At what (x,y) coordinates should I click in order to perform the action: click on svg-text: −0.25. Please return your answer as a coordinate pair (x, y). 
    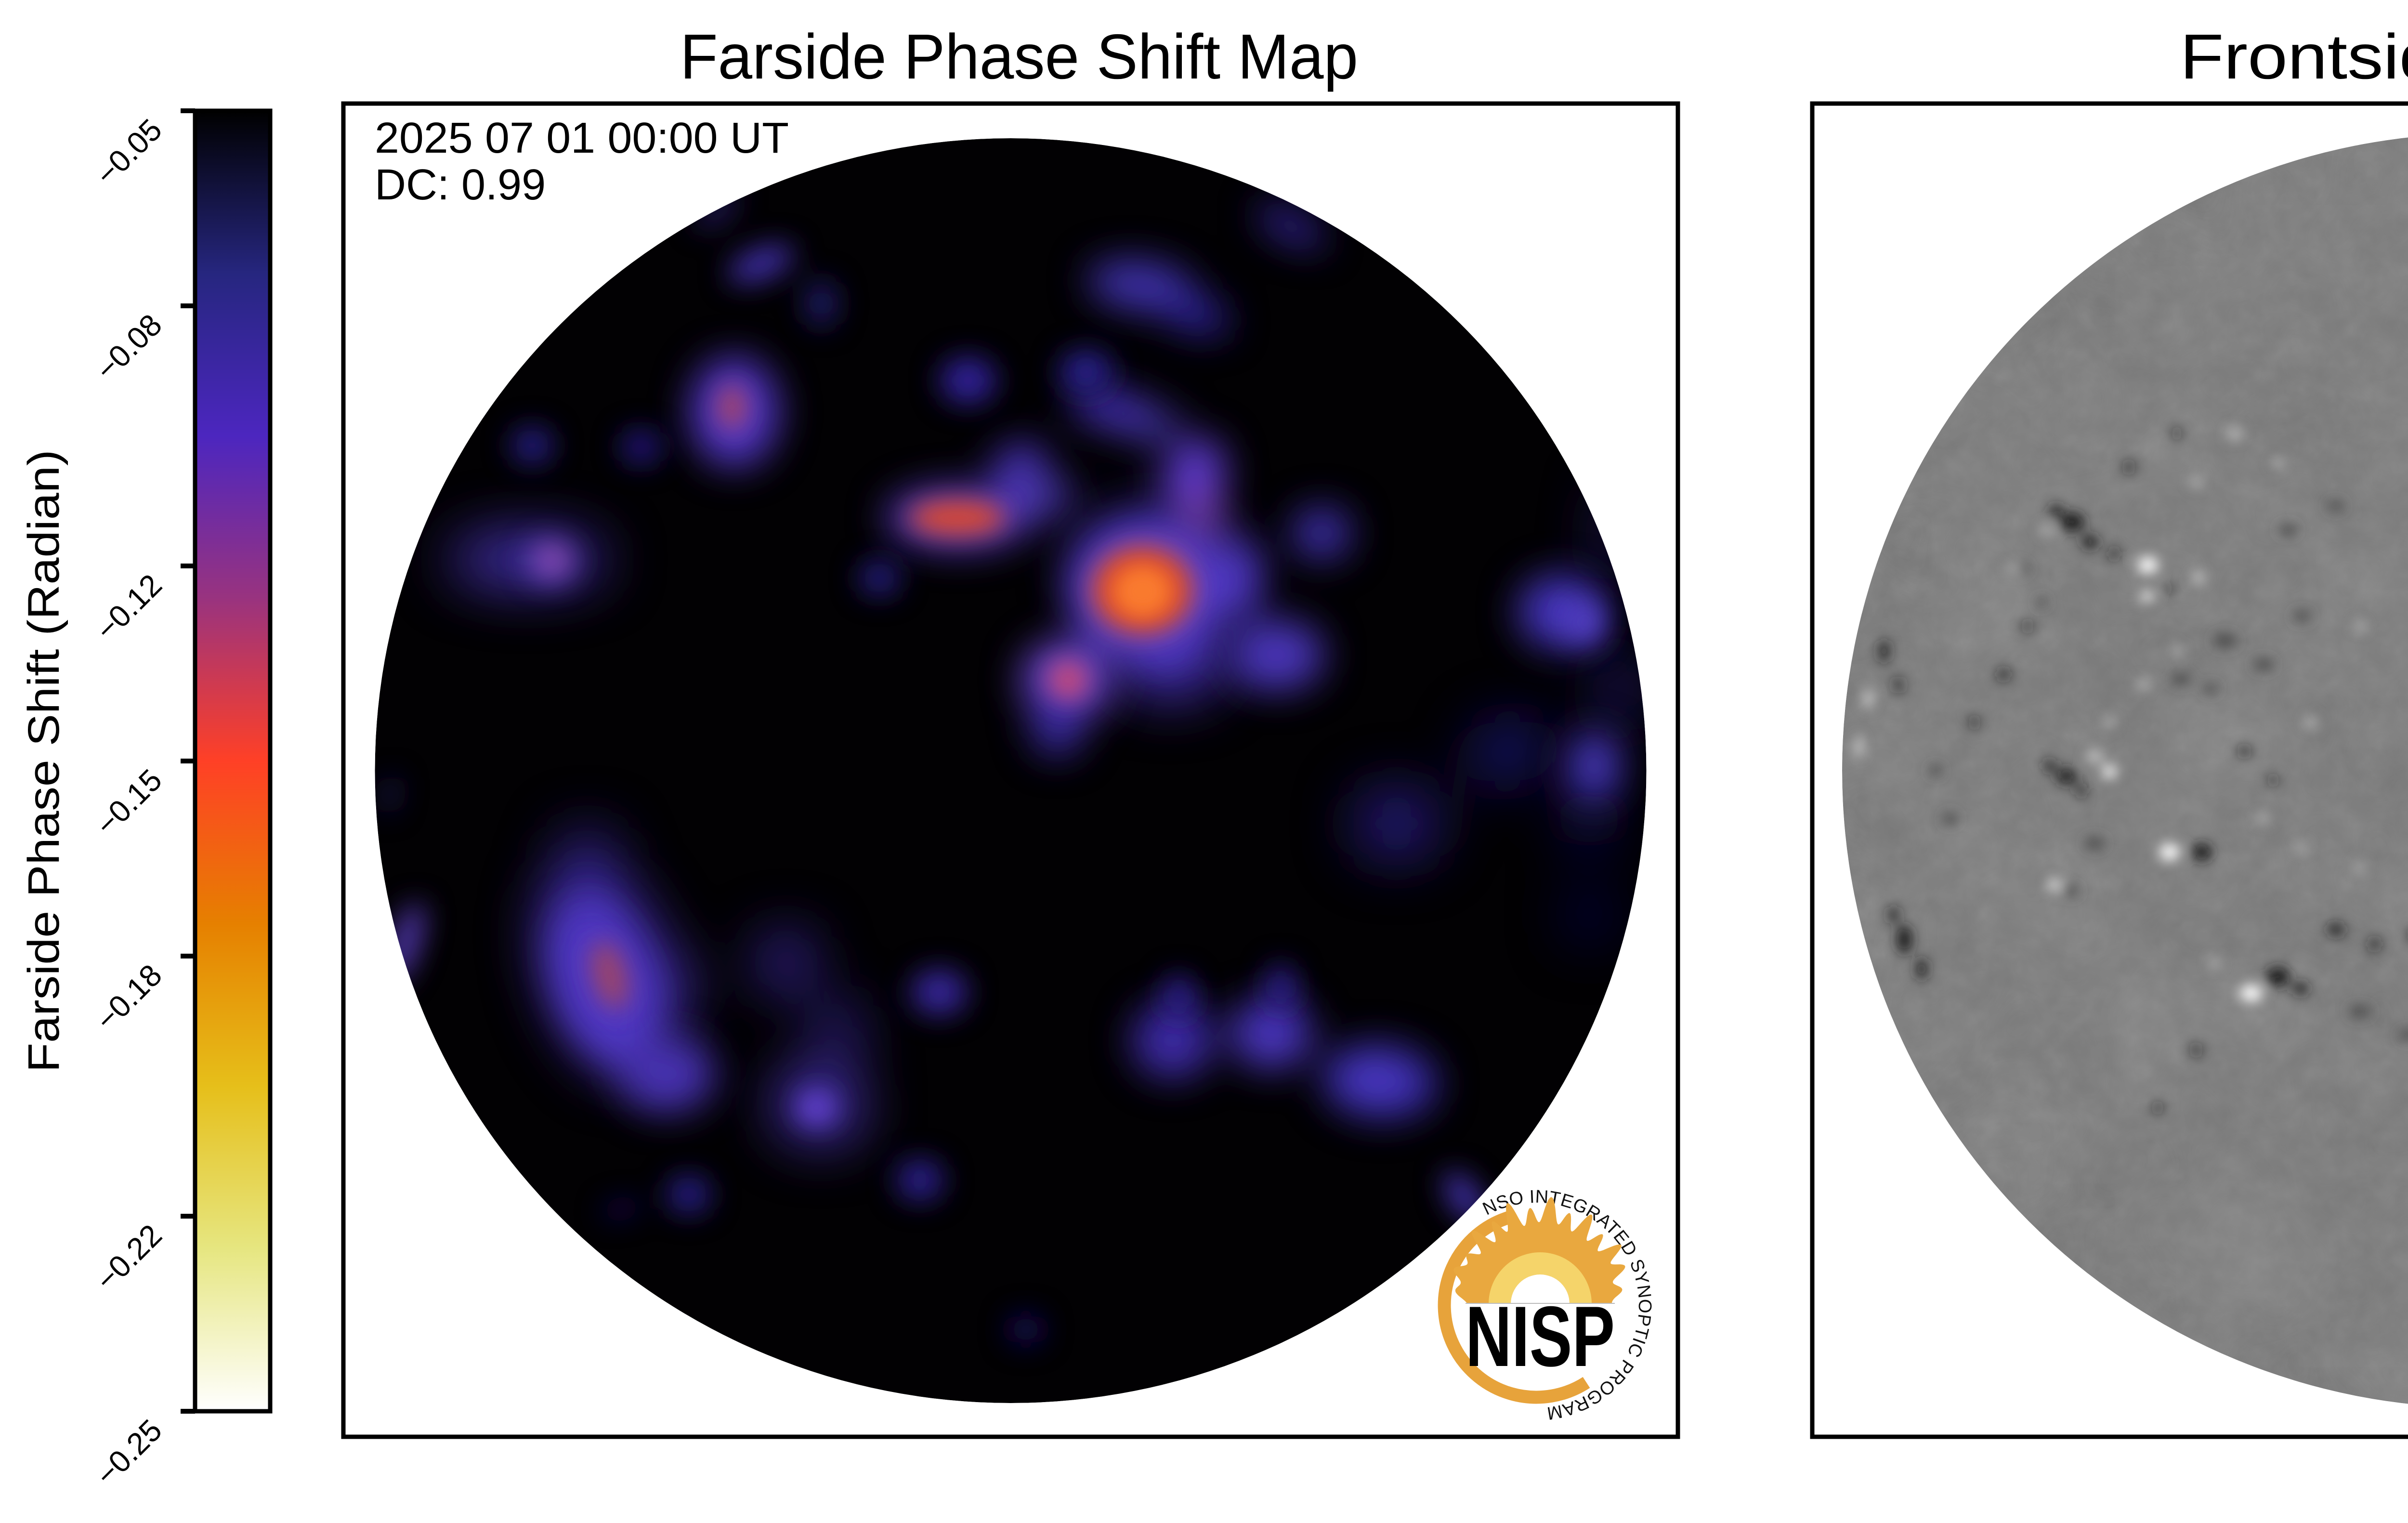
    Looking at the image, I should click on (128, 1452).